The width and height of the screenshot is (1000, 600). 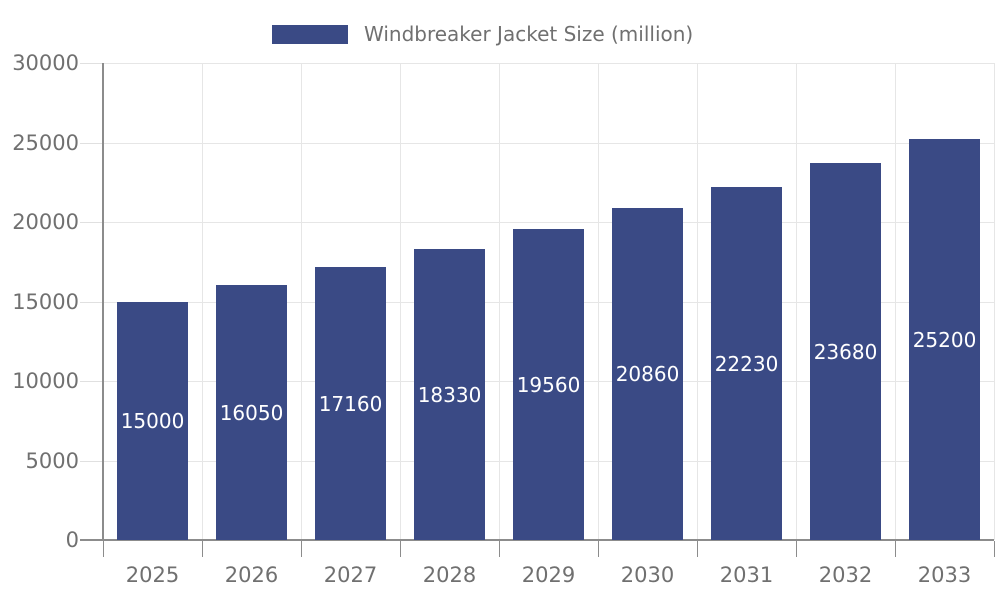 What do you see at coordinates (548, 575) in the screenshot?
I see `x-axis-tick-label: 2029` at bounding box center [548, 575].